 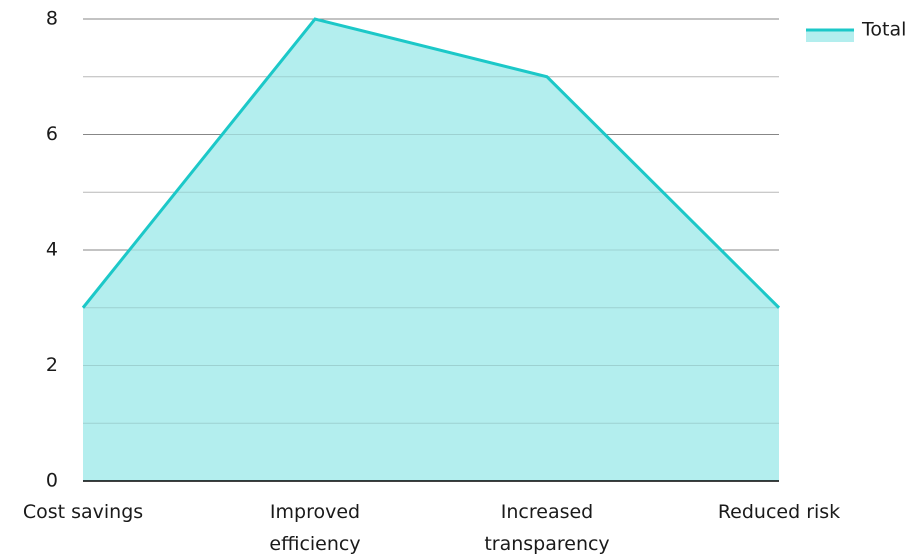 I want to click on y-tick-label: 8, so click(x=52, y=19).